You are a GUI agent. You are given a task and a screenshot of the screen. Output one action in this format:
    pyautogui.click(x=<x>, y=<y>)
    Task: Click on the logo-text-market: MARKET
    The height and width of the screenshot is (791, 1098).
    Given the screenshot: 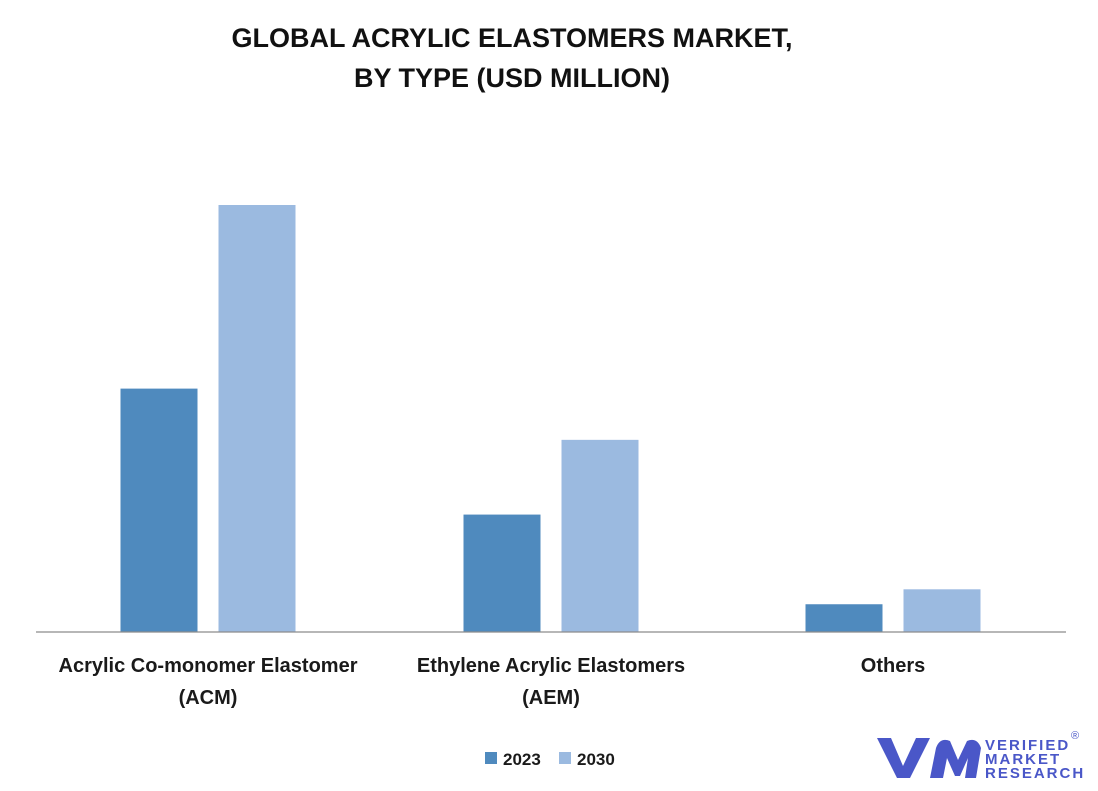 What is the action you would take?
    pyautogui.click(x=1023, y=759)
    